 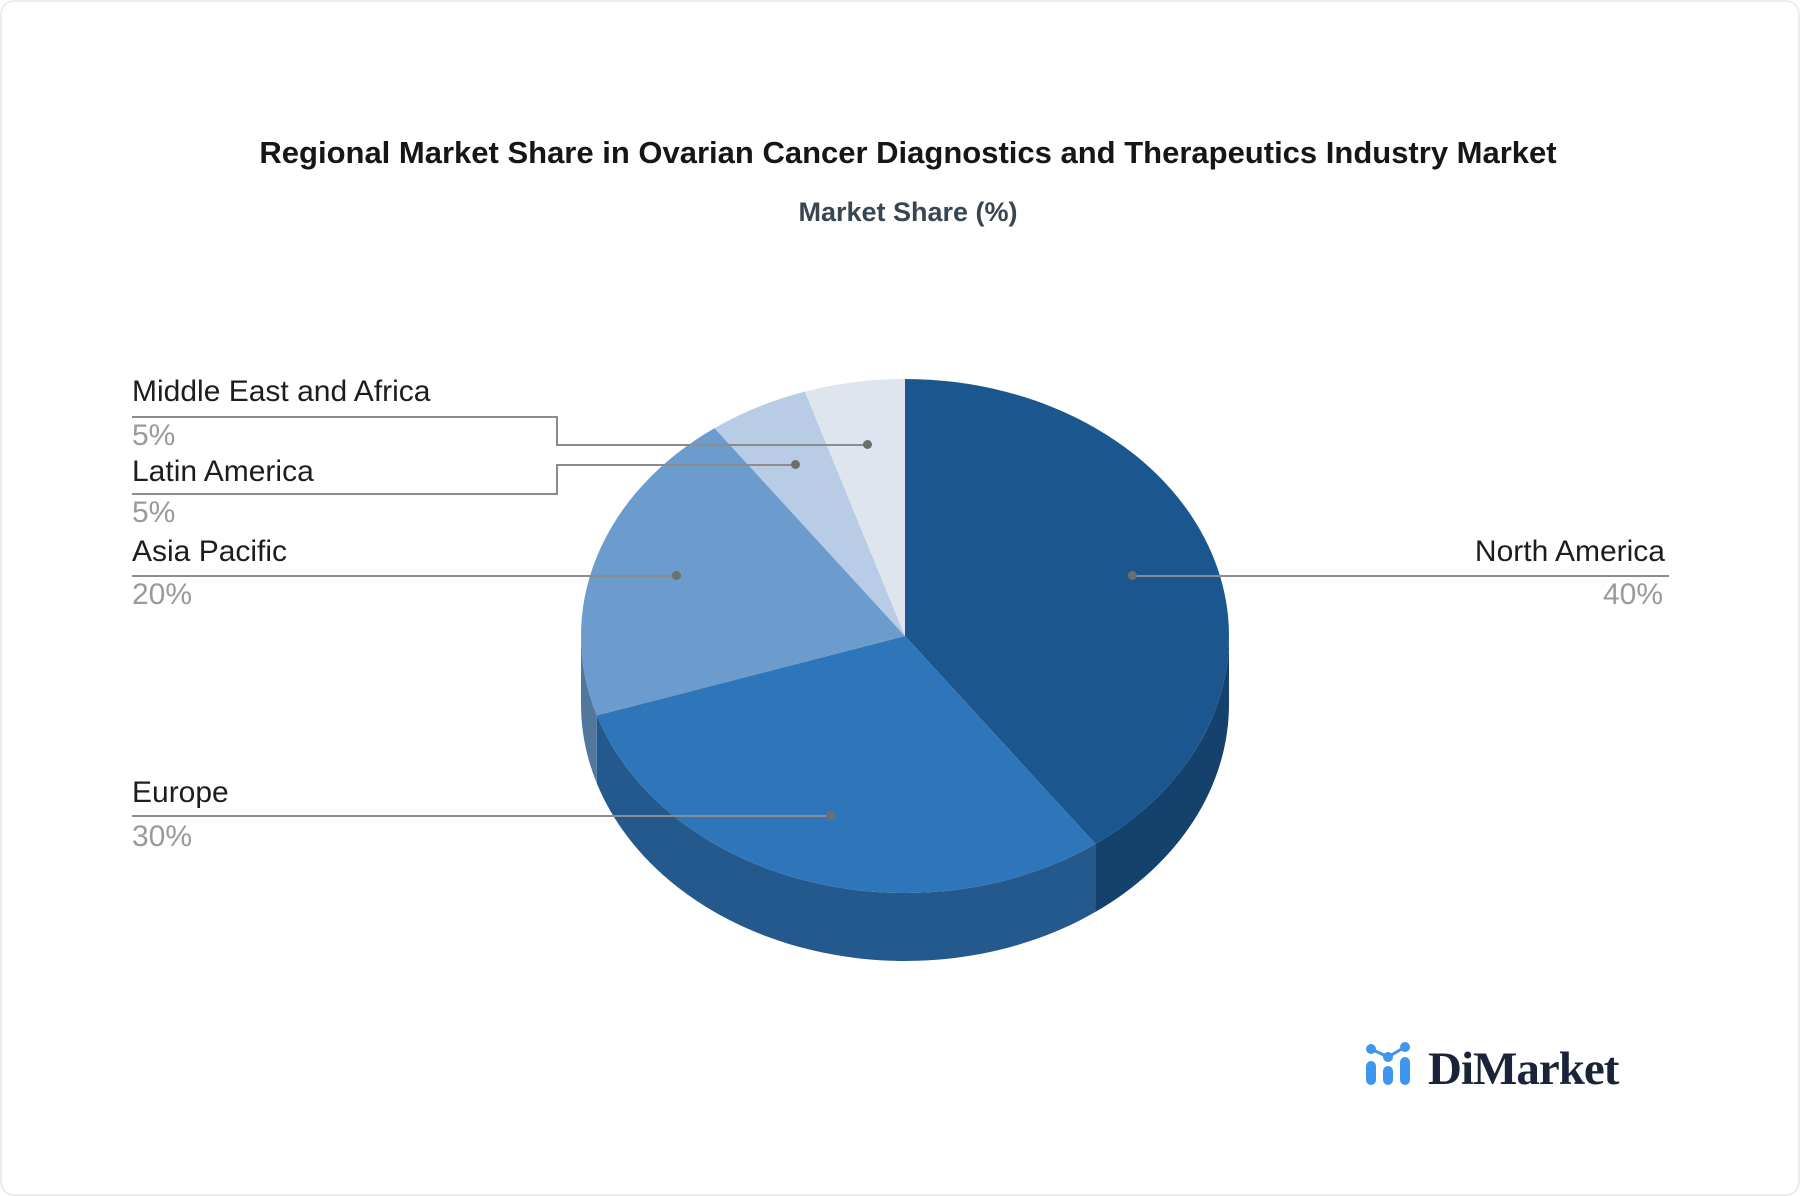 I want to click on slice-label-europe: Europe, so click(x=180, y=792).